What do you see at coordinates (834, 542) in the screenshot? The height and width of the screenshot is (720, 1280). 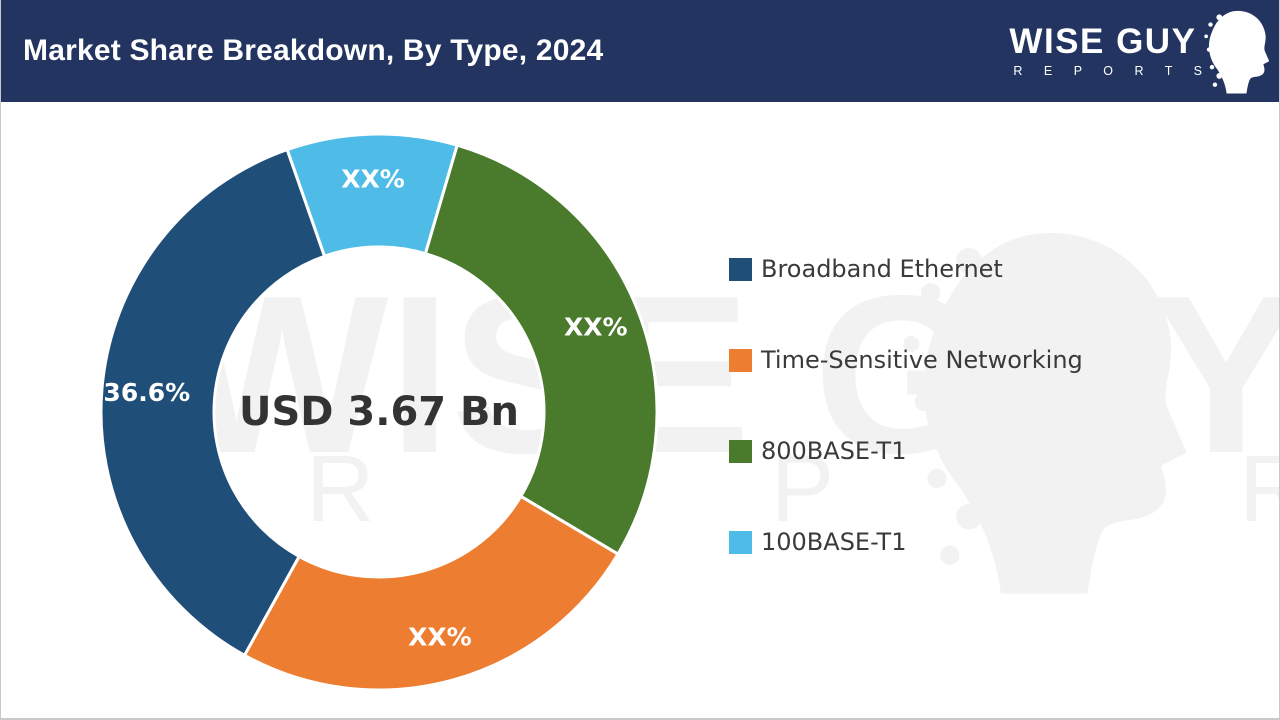 I see `legend-label: 100BASE-T1` at bounding box center [834, 542].